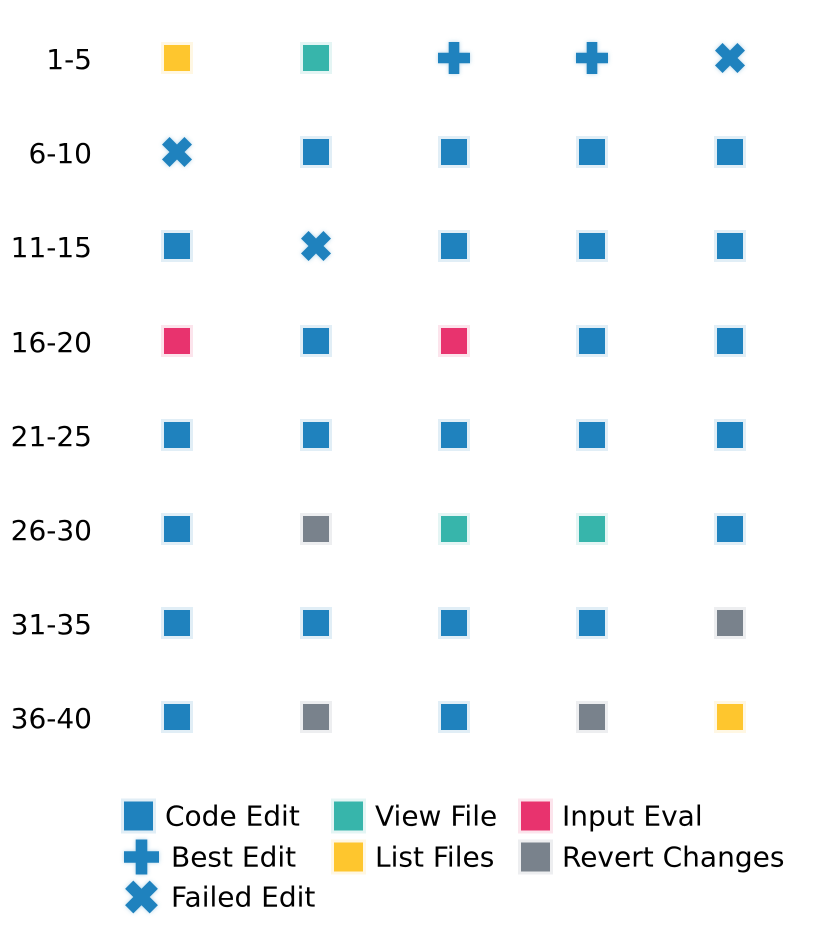  Describe the element at coordinates (232, 815) in the screenshot. I see `legend-label: Code Edit` at that location.